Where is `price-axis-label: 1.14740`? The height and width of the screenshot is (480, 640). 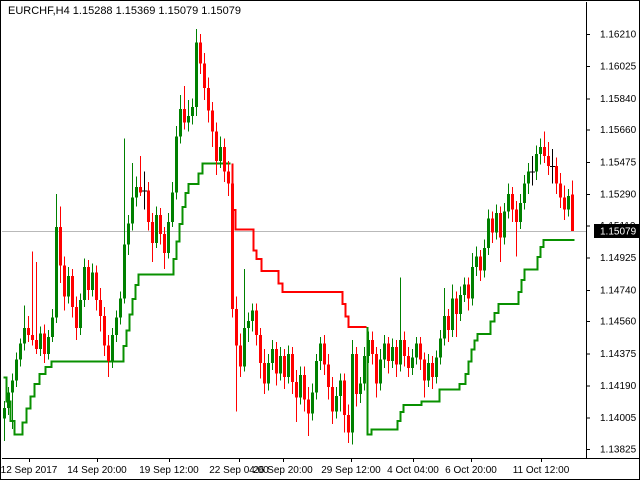
price-axis-label: 1.14740 is located at coordinates (618, 290).